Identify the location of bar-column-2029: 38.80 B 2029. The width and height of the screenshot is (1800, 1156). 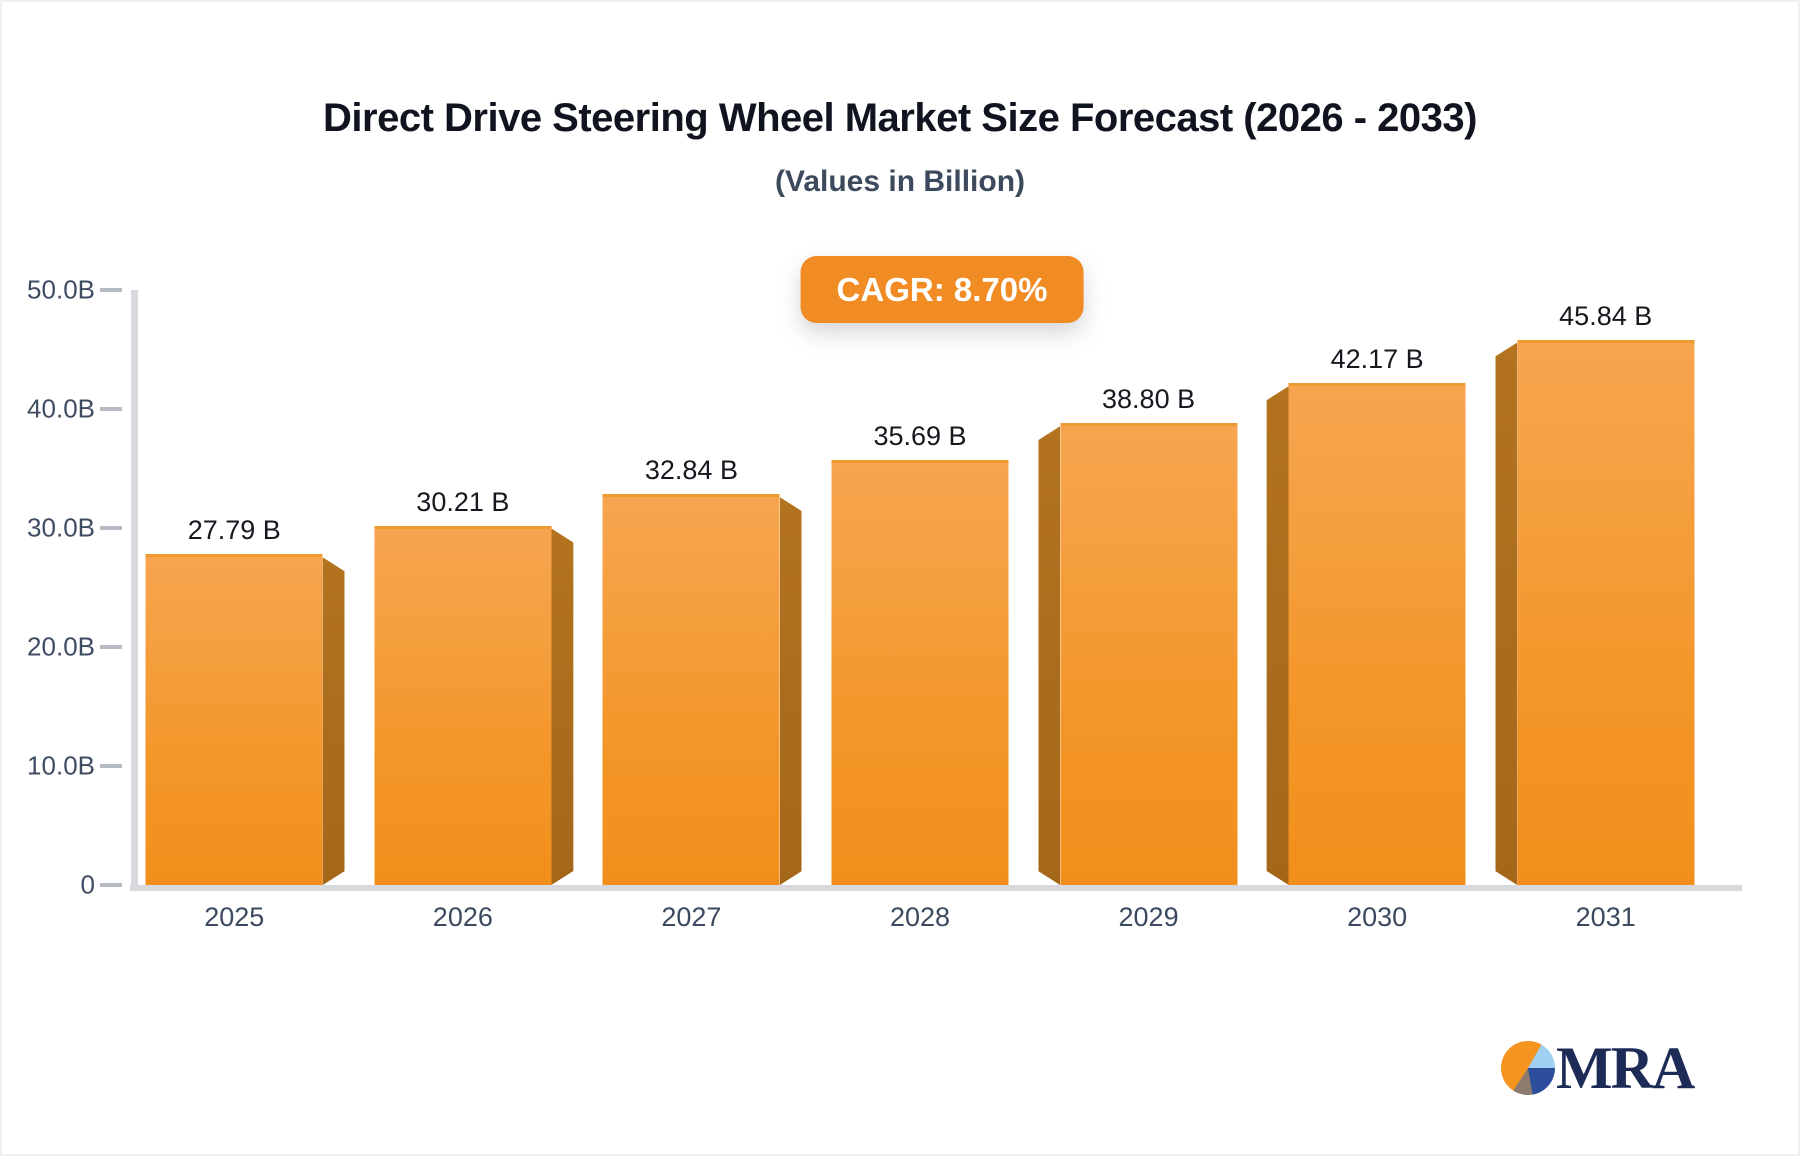
(1148, 611).